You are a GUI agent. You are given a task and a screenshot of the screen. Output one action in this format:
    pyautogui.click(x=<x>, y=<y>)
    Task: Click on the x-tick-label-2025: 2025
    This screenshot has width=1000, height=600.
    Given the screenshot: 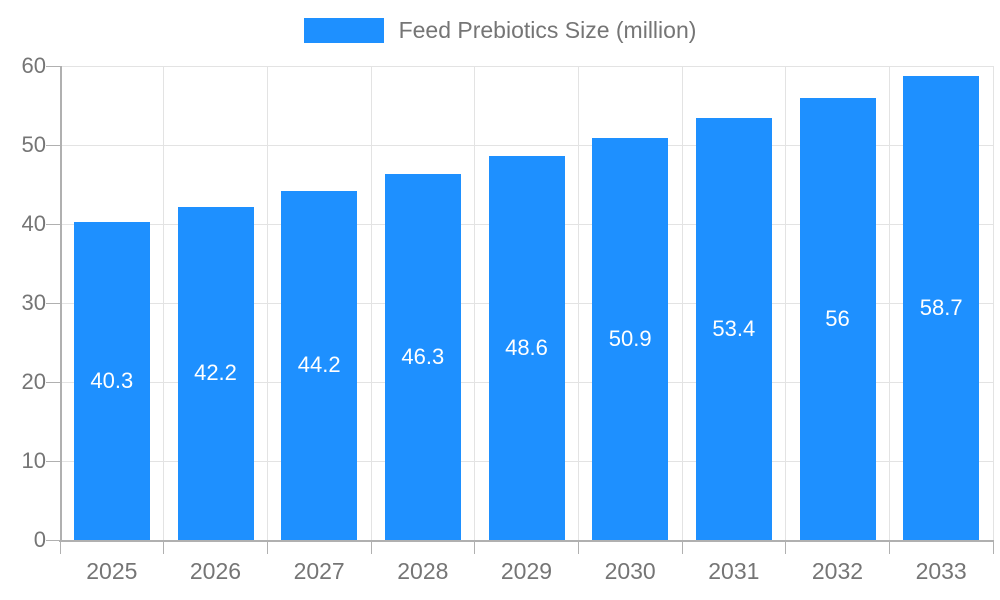 What is the action you would take?
    pyautogui.click(x=112, y=571)
    